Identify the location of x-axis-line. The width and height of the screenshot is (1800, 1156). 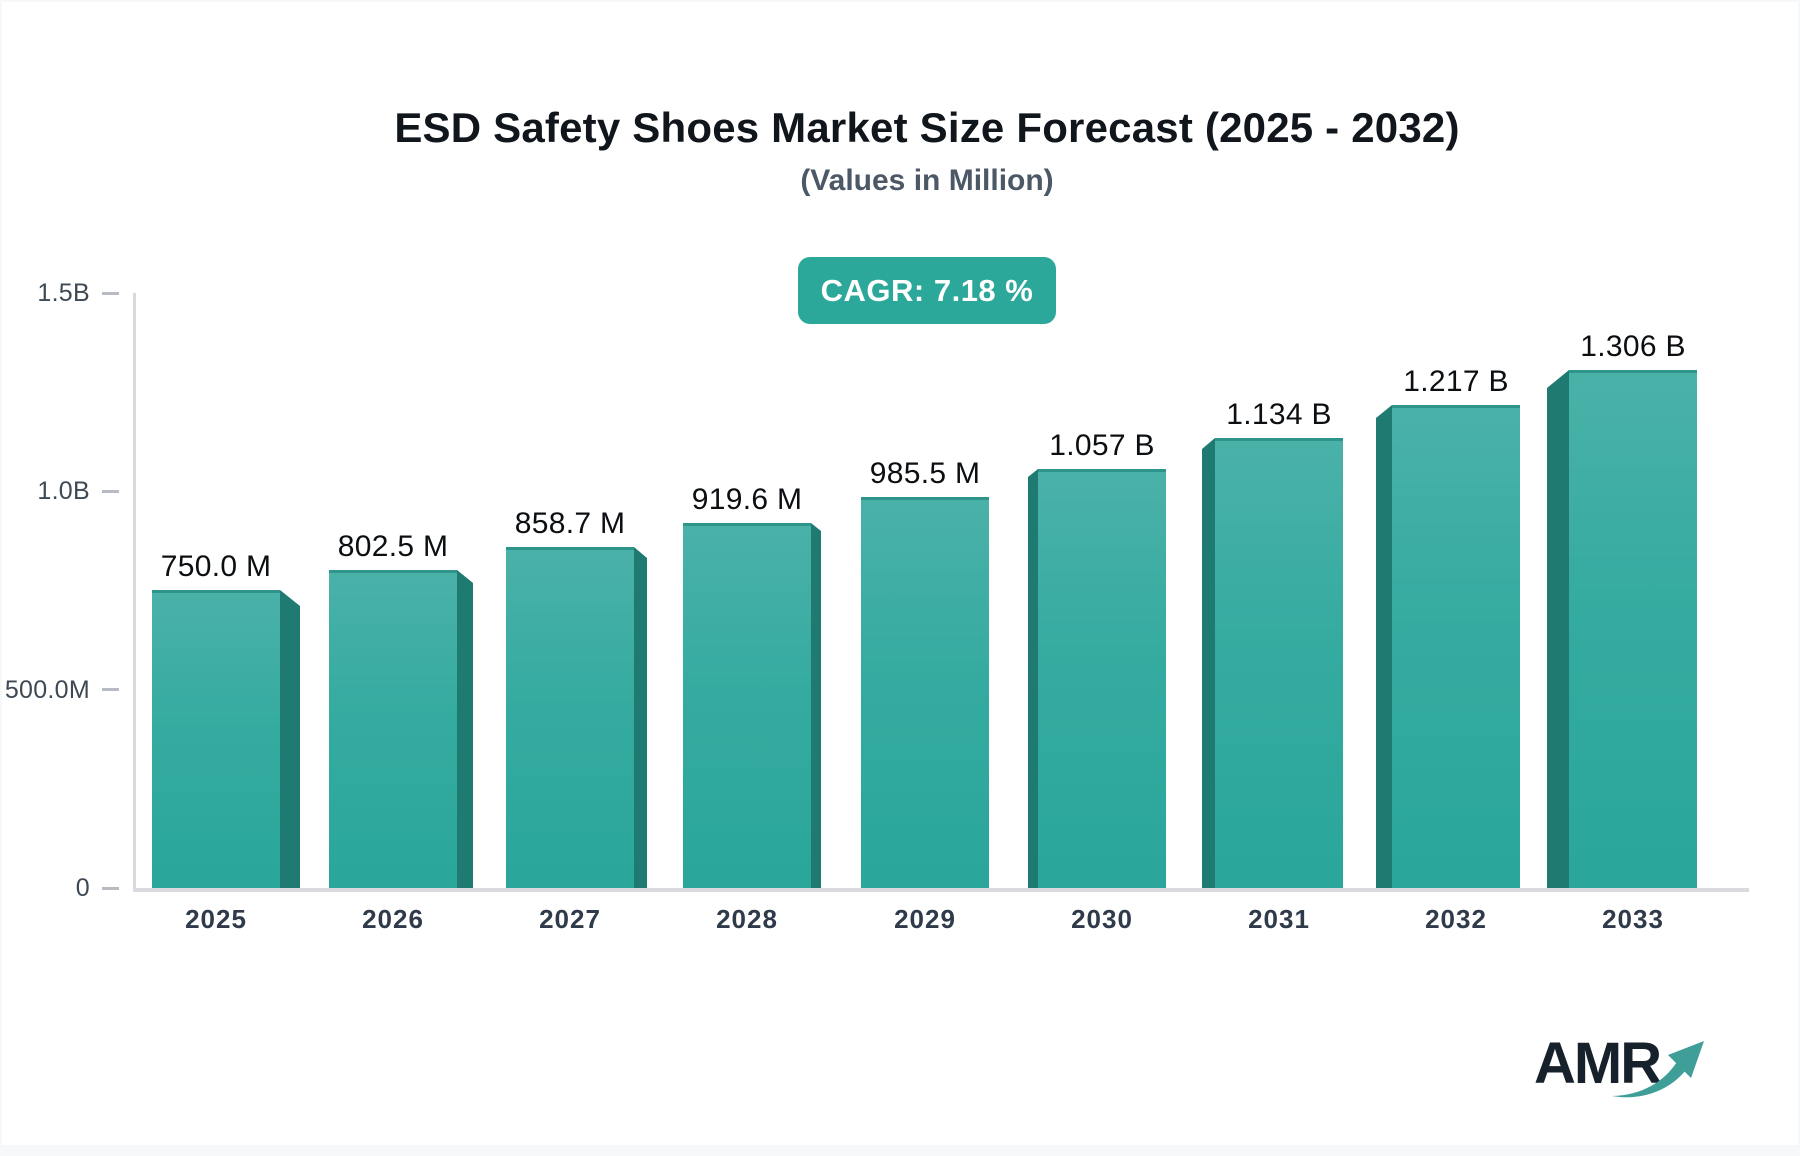
(941, 890).